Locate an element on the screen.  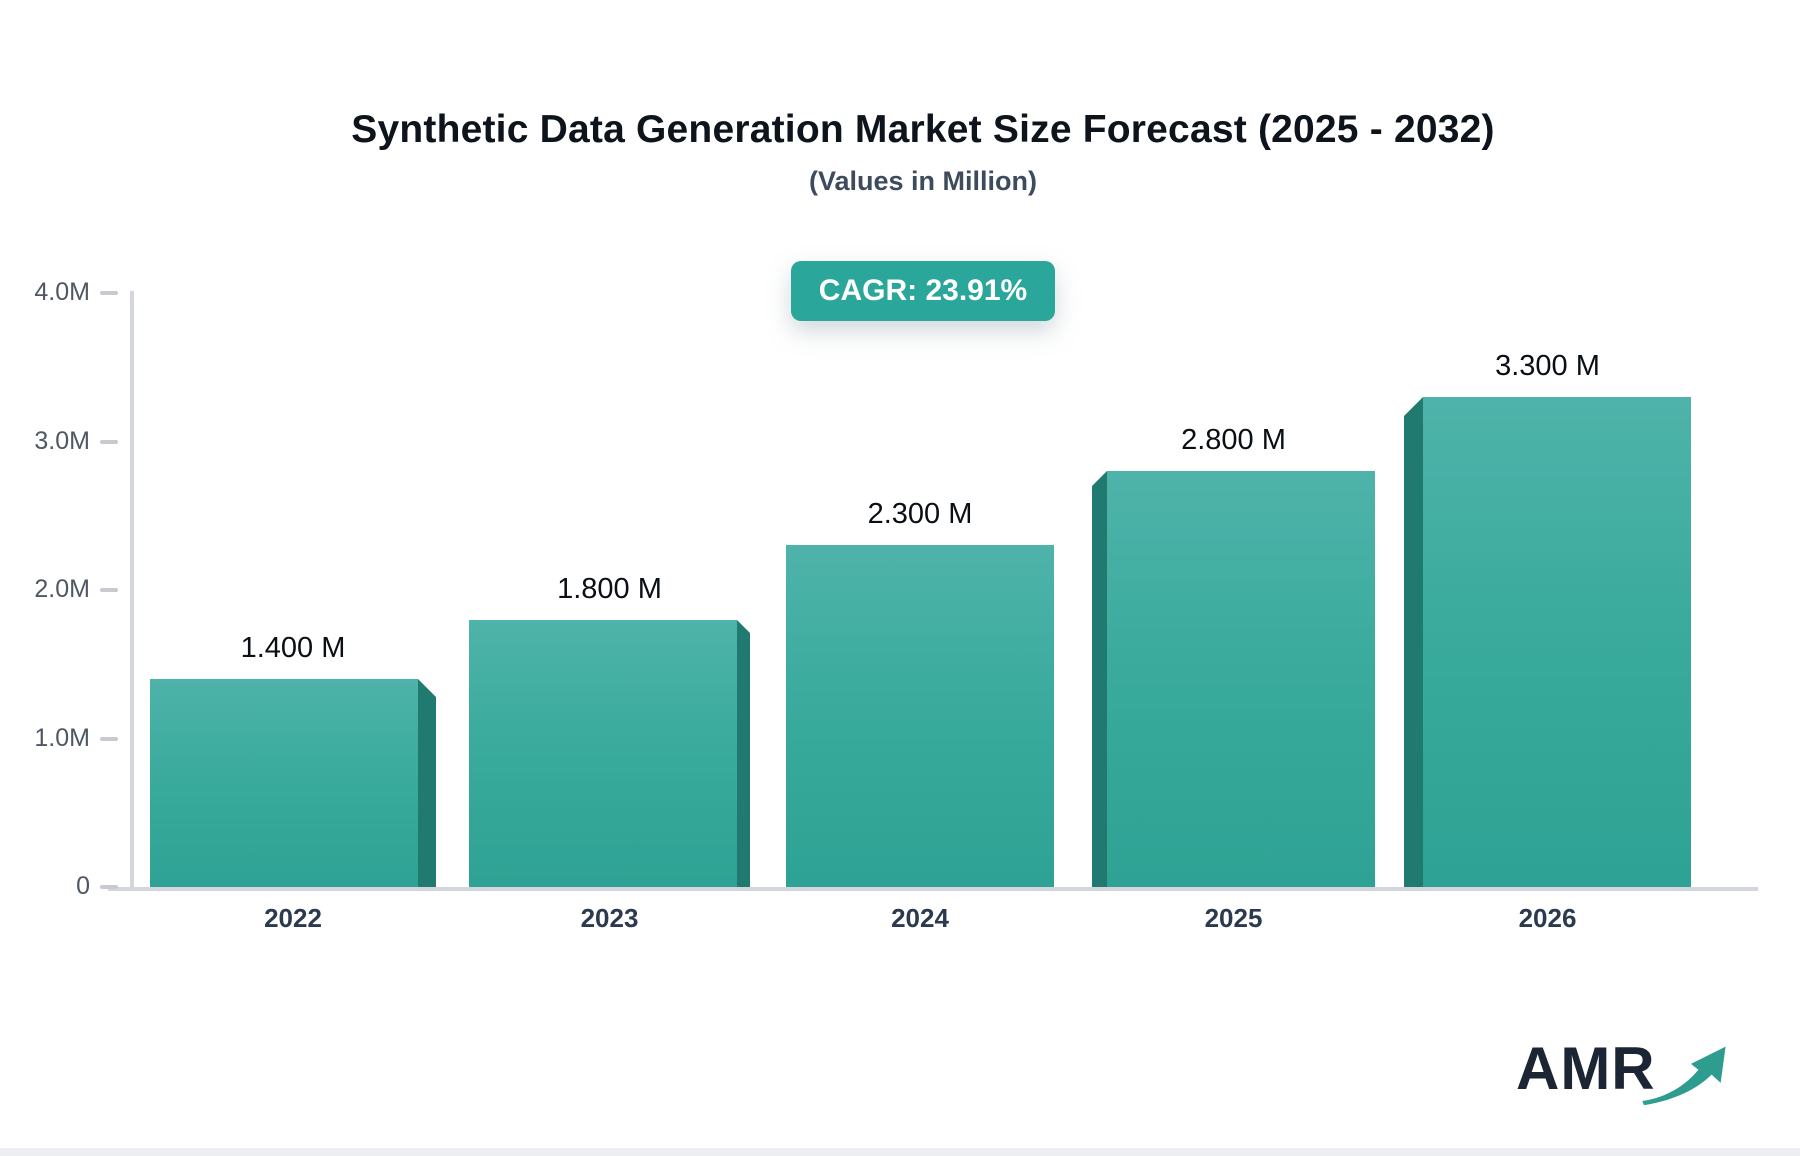
bottom-edge-line is located at coordinates (900, 1152).